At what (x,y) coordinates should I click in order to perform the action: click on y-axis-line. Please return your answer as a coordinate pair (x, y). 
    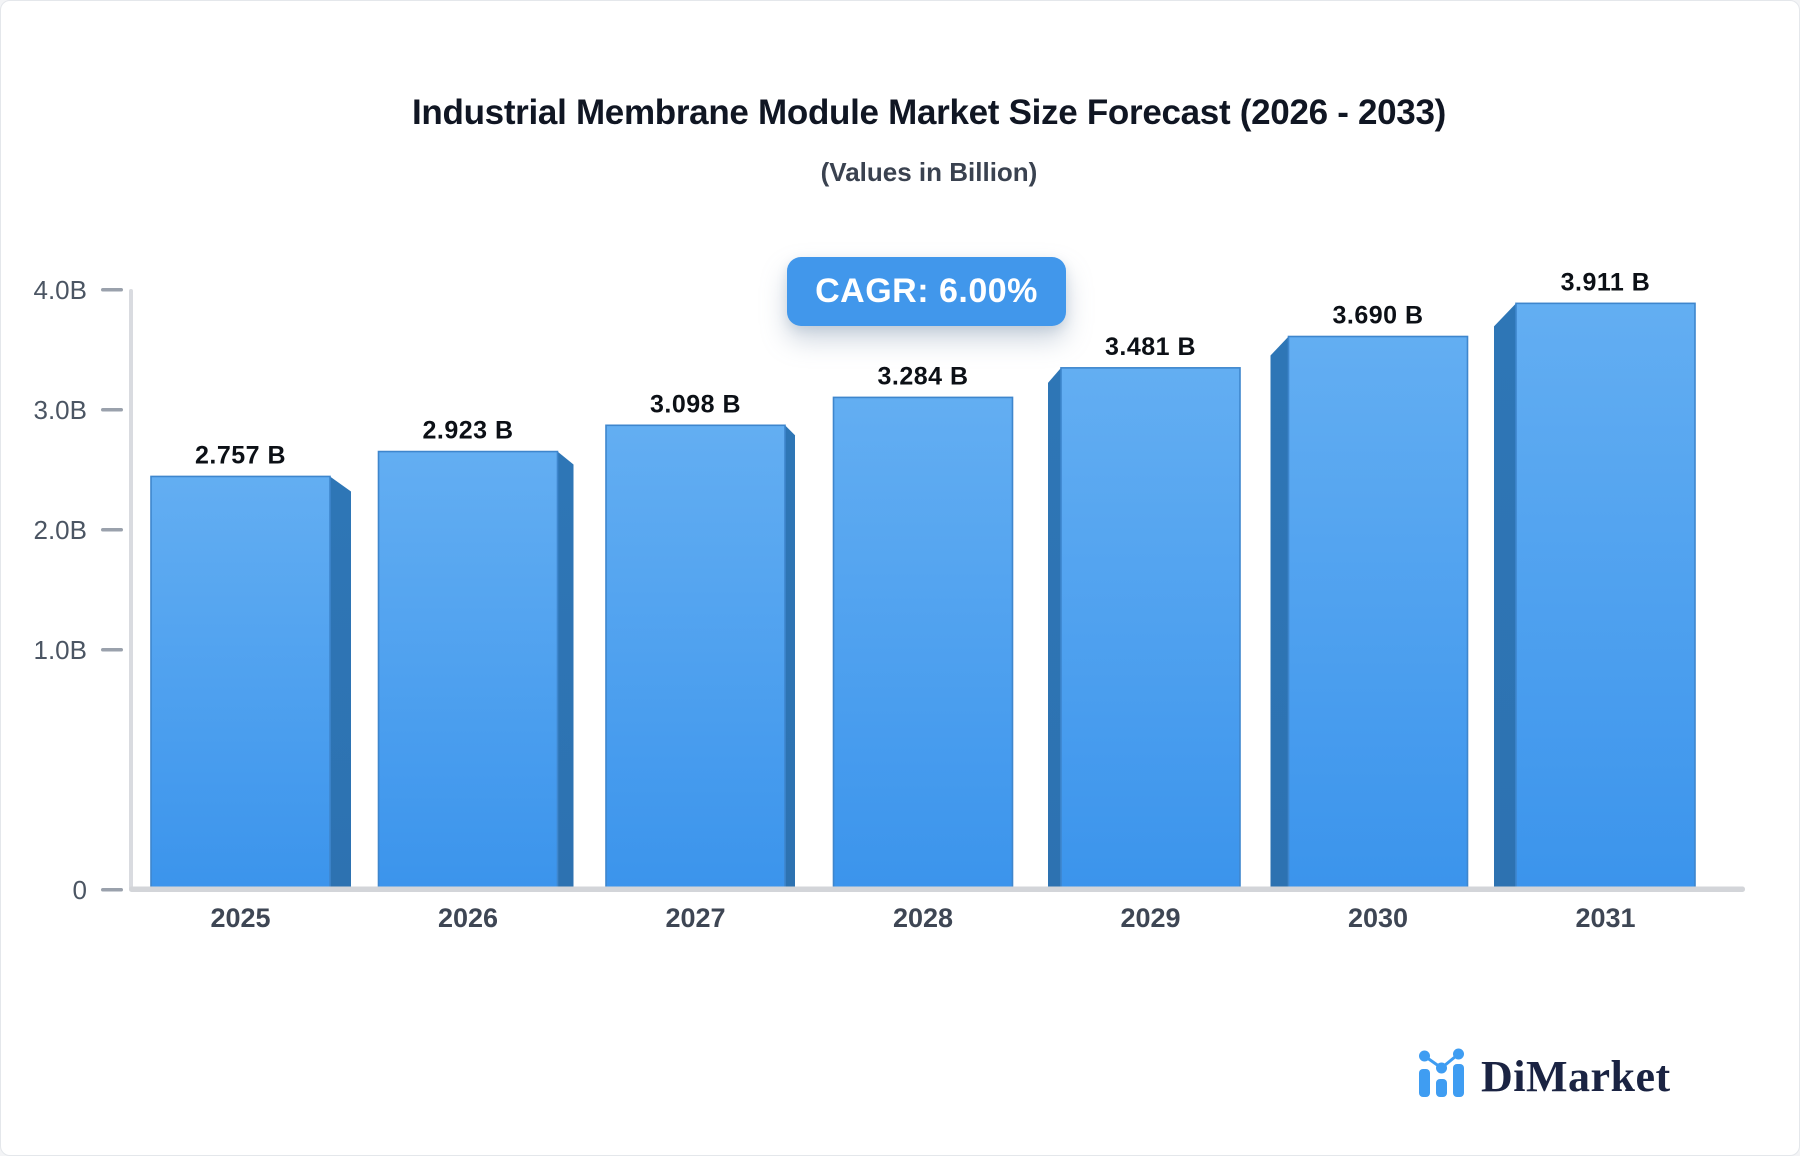
    Looking at the image, I should click on (131, 589).